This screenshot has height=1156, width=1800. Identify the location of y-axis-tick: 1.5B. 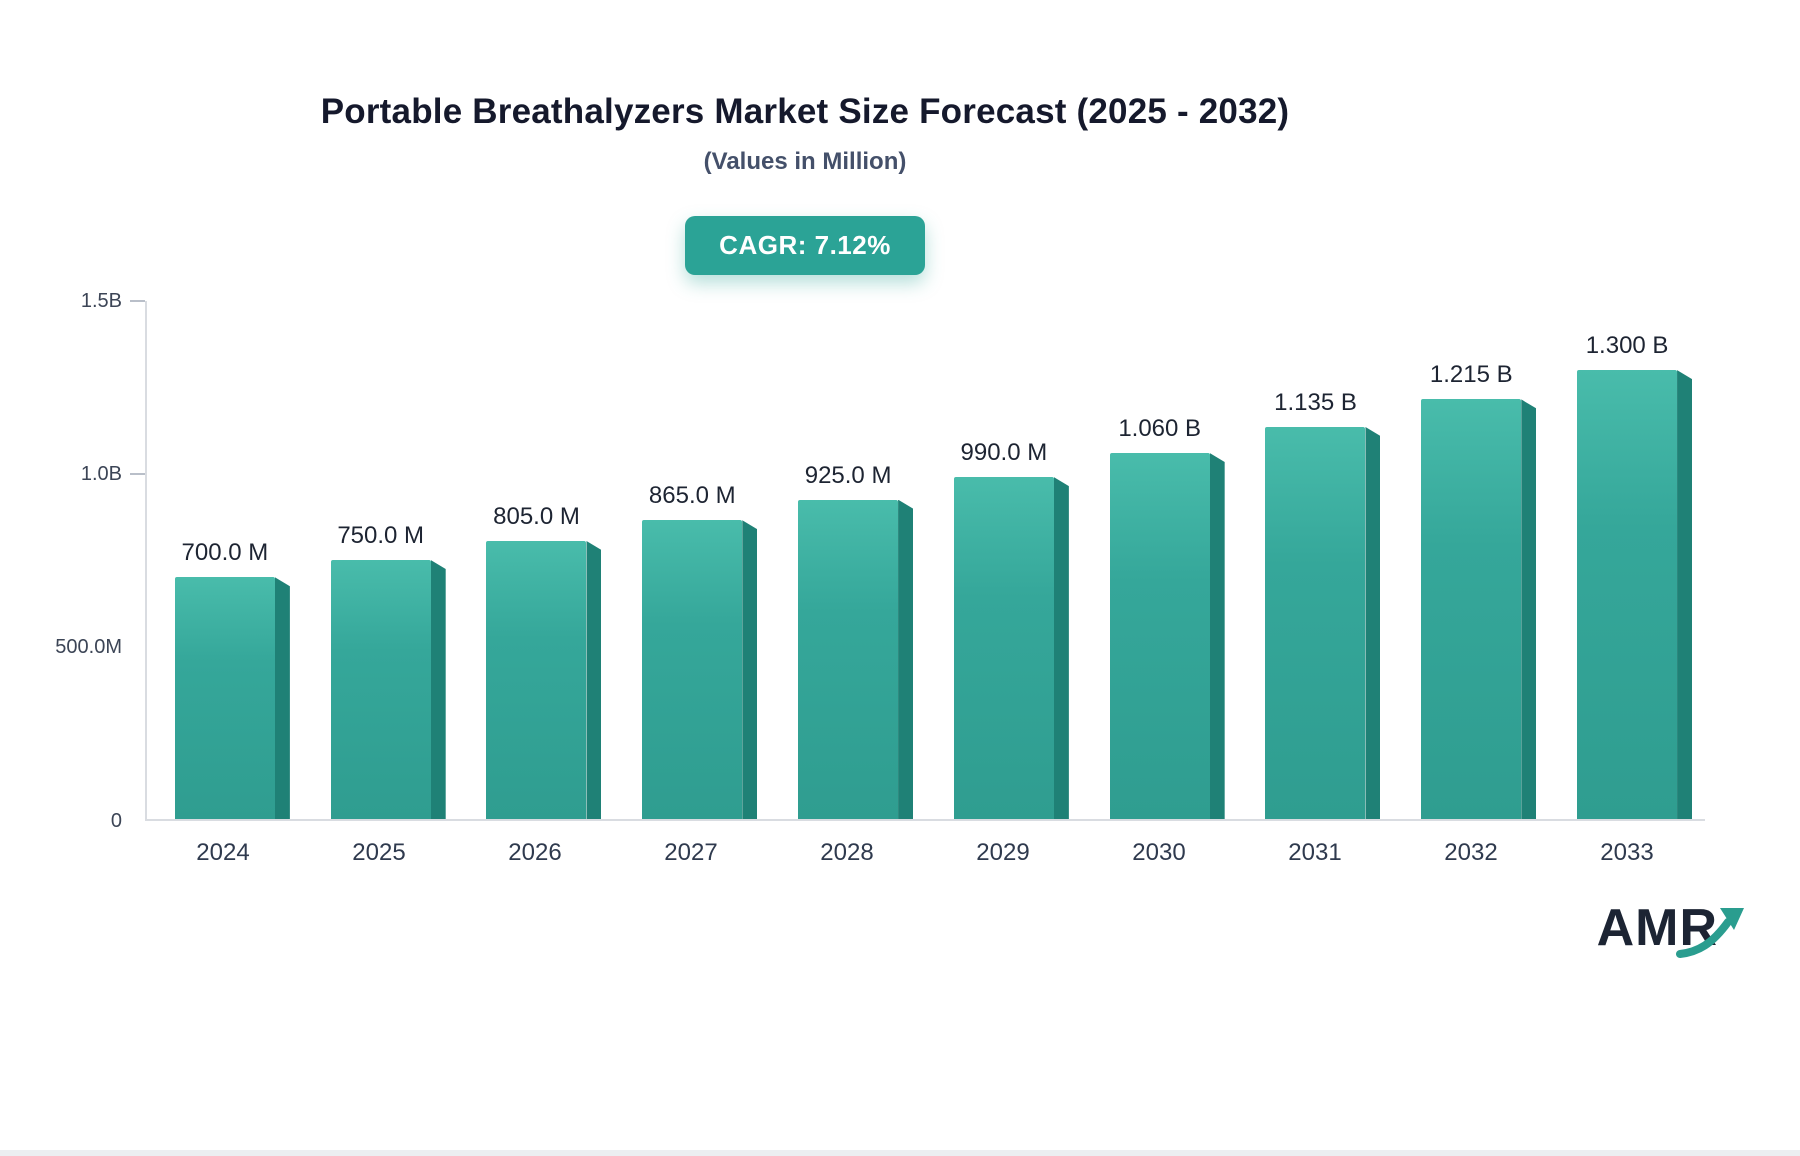
(113, 301).